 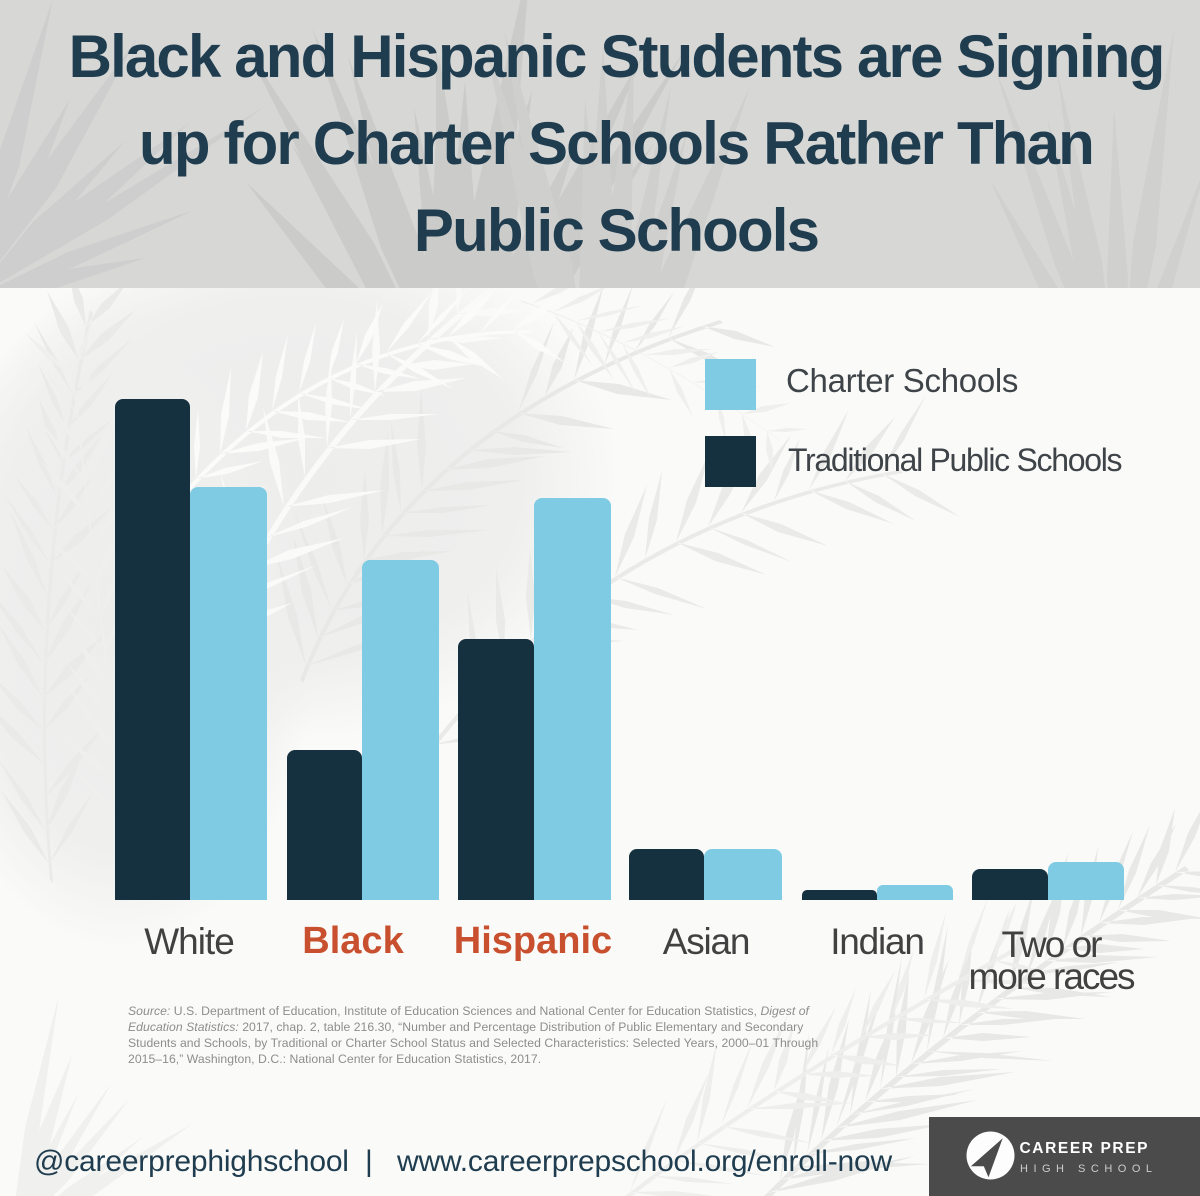 I want to click on svg-text: HIGH SCHOOL, so click(x=1089, y=1169).